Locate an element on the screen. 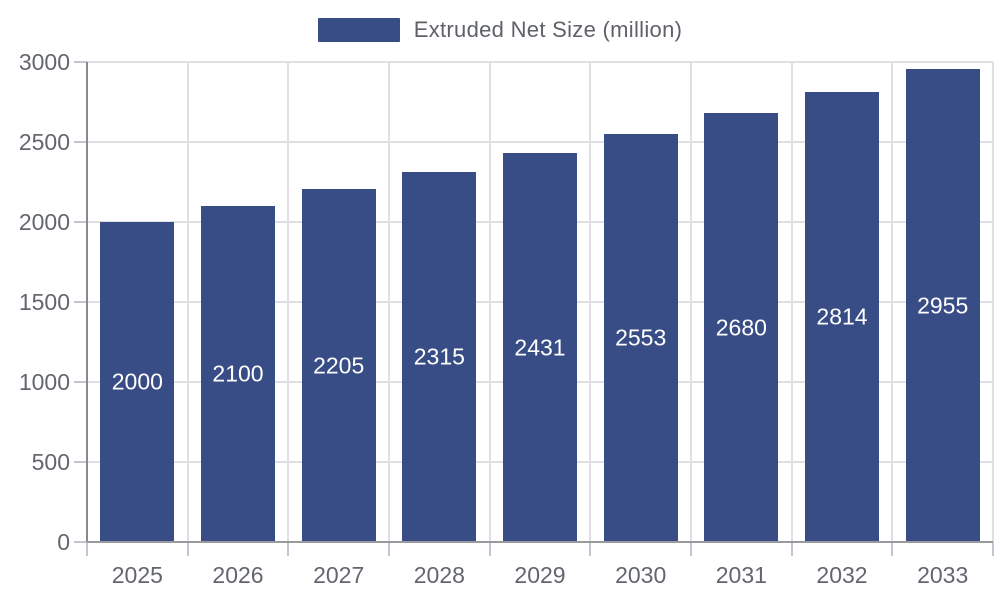 Image resolution: width=1000 pixels, height=600 pixels. x-tick-label: 2033 is located at coordinates (943, 575).